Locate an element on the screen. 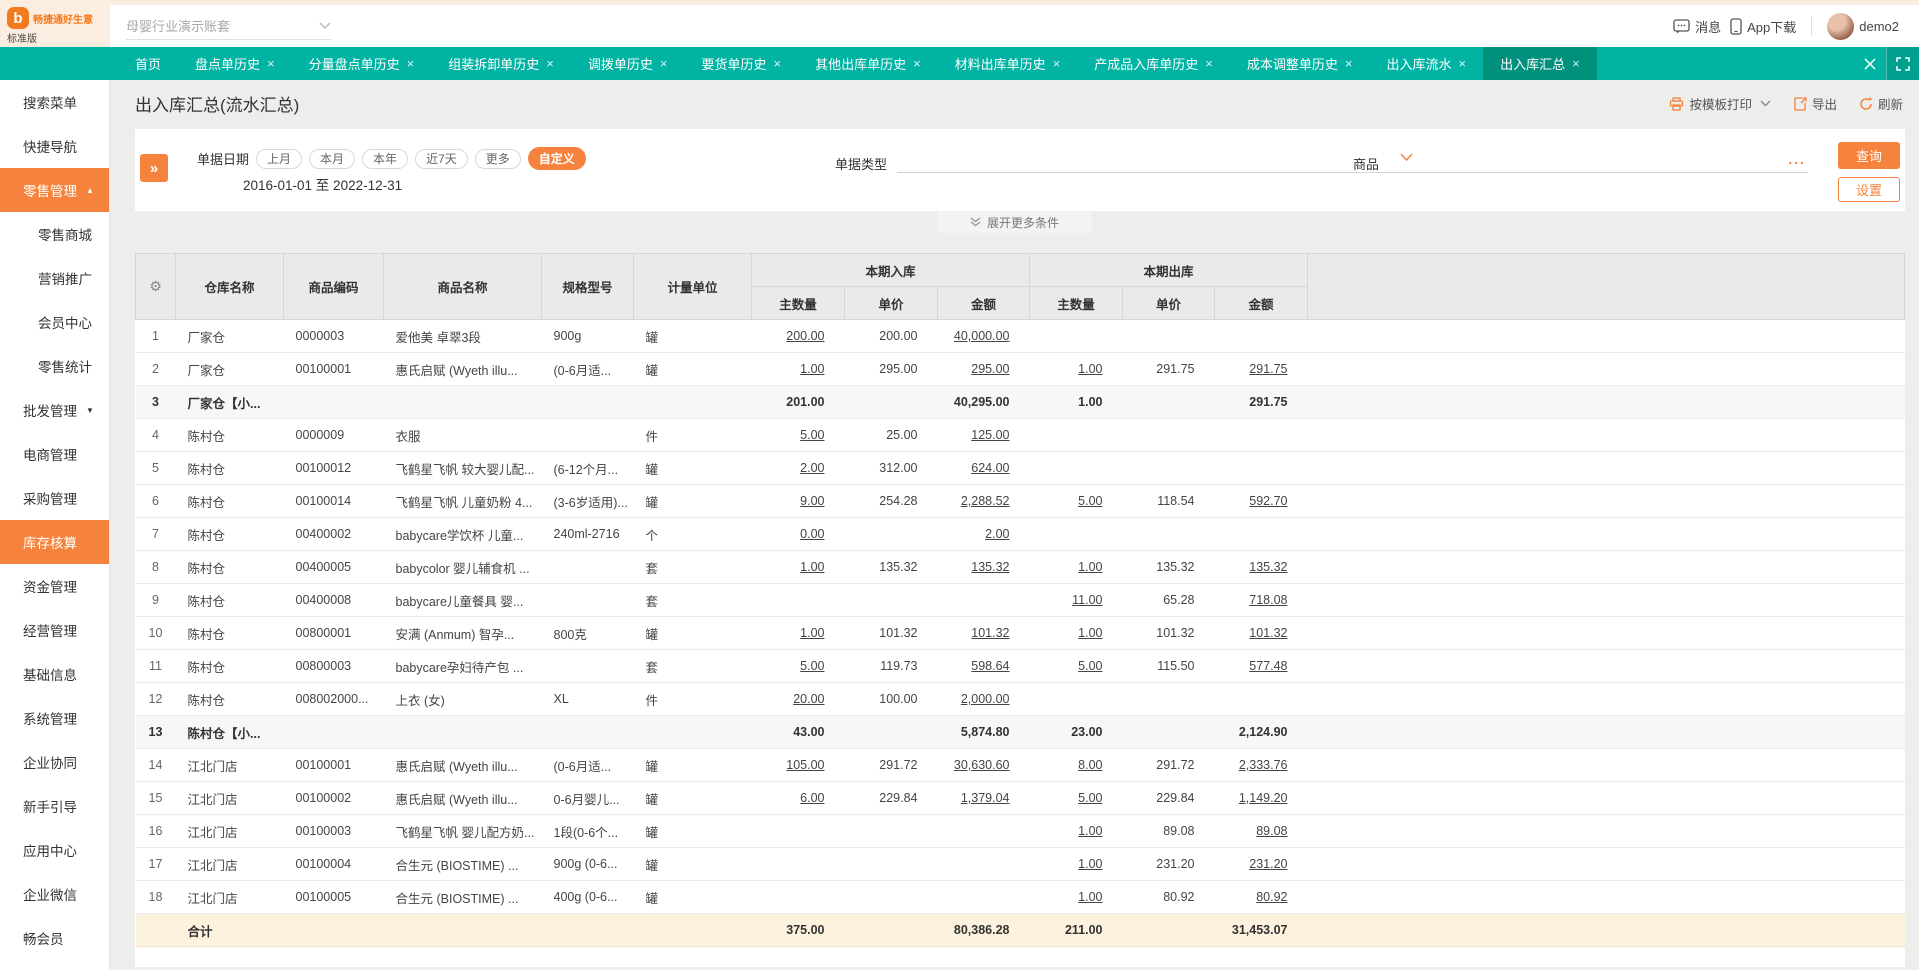  out-amount-link: 80.92 is located at coordinates (1272, 897).